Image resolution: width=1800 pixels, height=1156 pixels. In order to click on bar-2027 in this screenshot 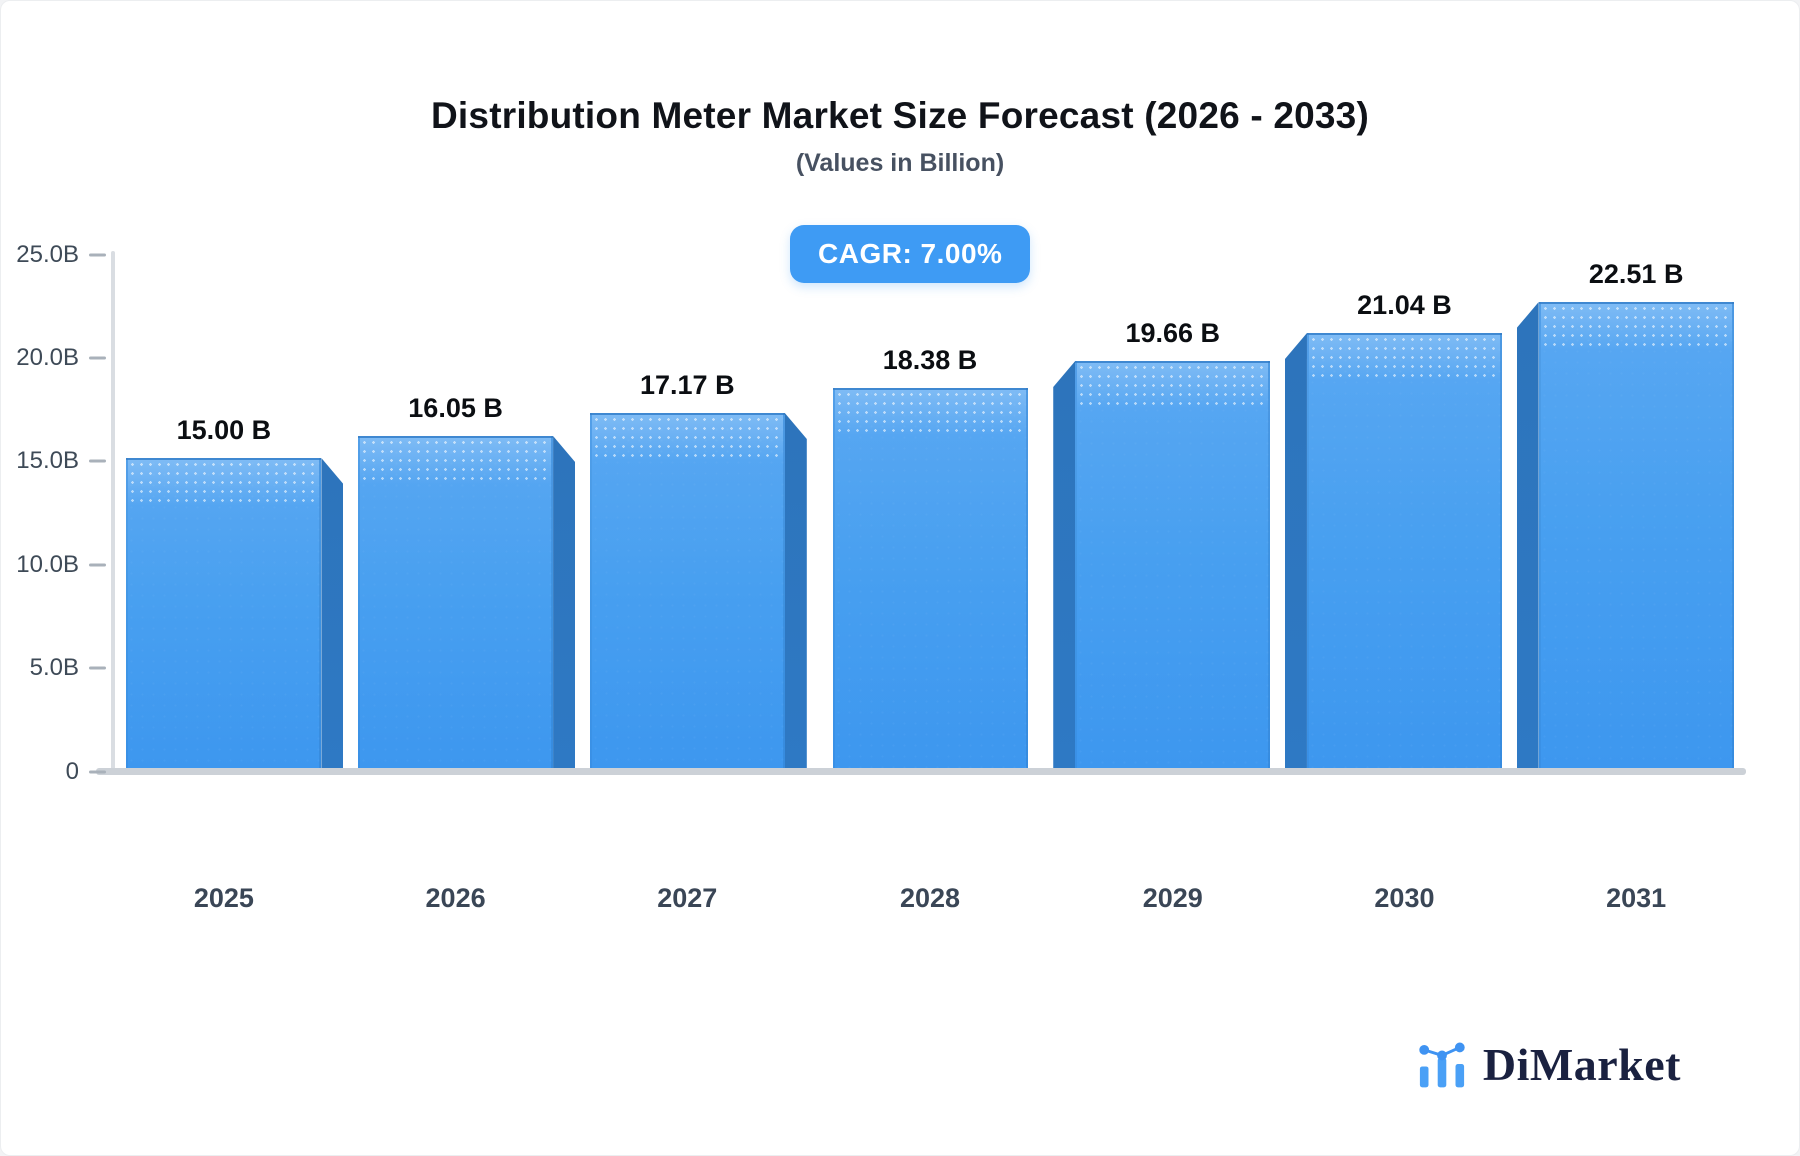, I will do `click(698, 590)`.